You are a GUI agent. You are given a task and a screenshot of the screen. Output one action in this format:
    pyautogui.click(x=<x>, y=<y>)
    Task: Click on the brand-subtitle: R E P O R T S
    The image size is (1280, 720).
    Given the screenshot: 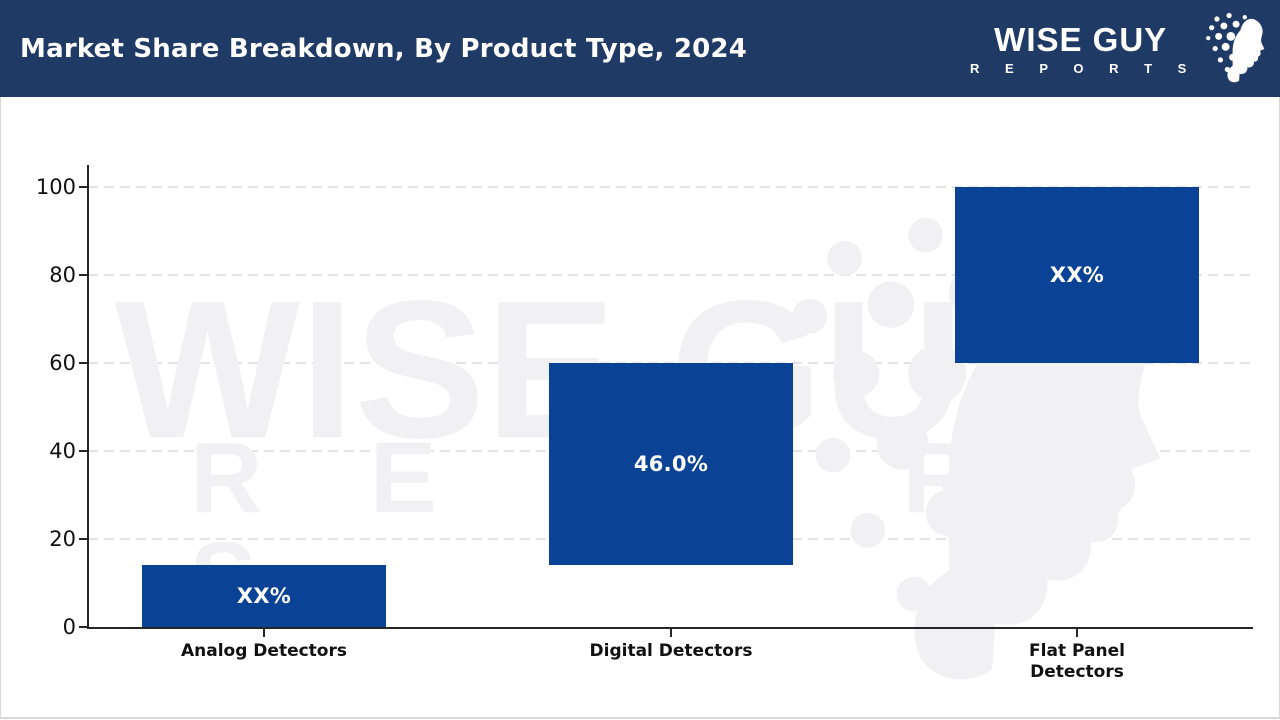 What is the action you would take?
    pyautogui.click(x=1084, y=68)
    